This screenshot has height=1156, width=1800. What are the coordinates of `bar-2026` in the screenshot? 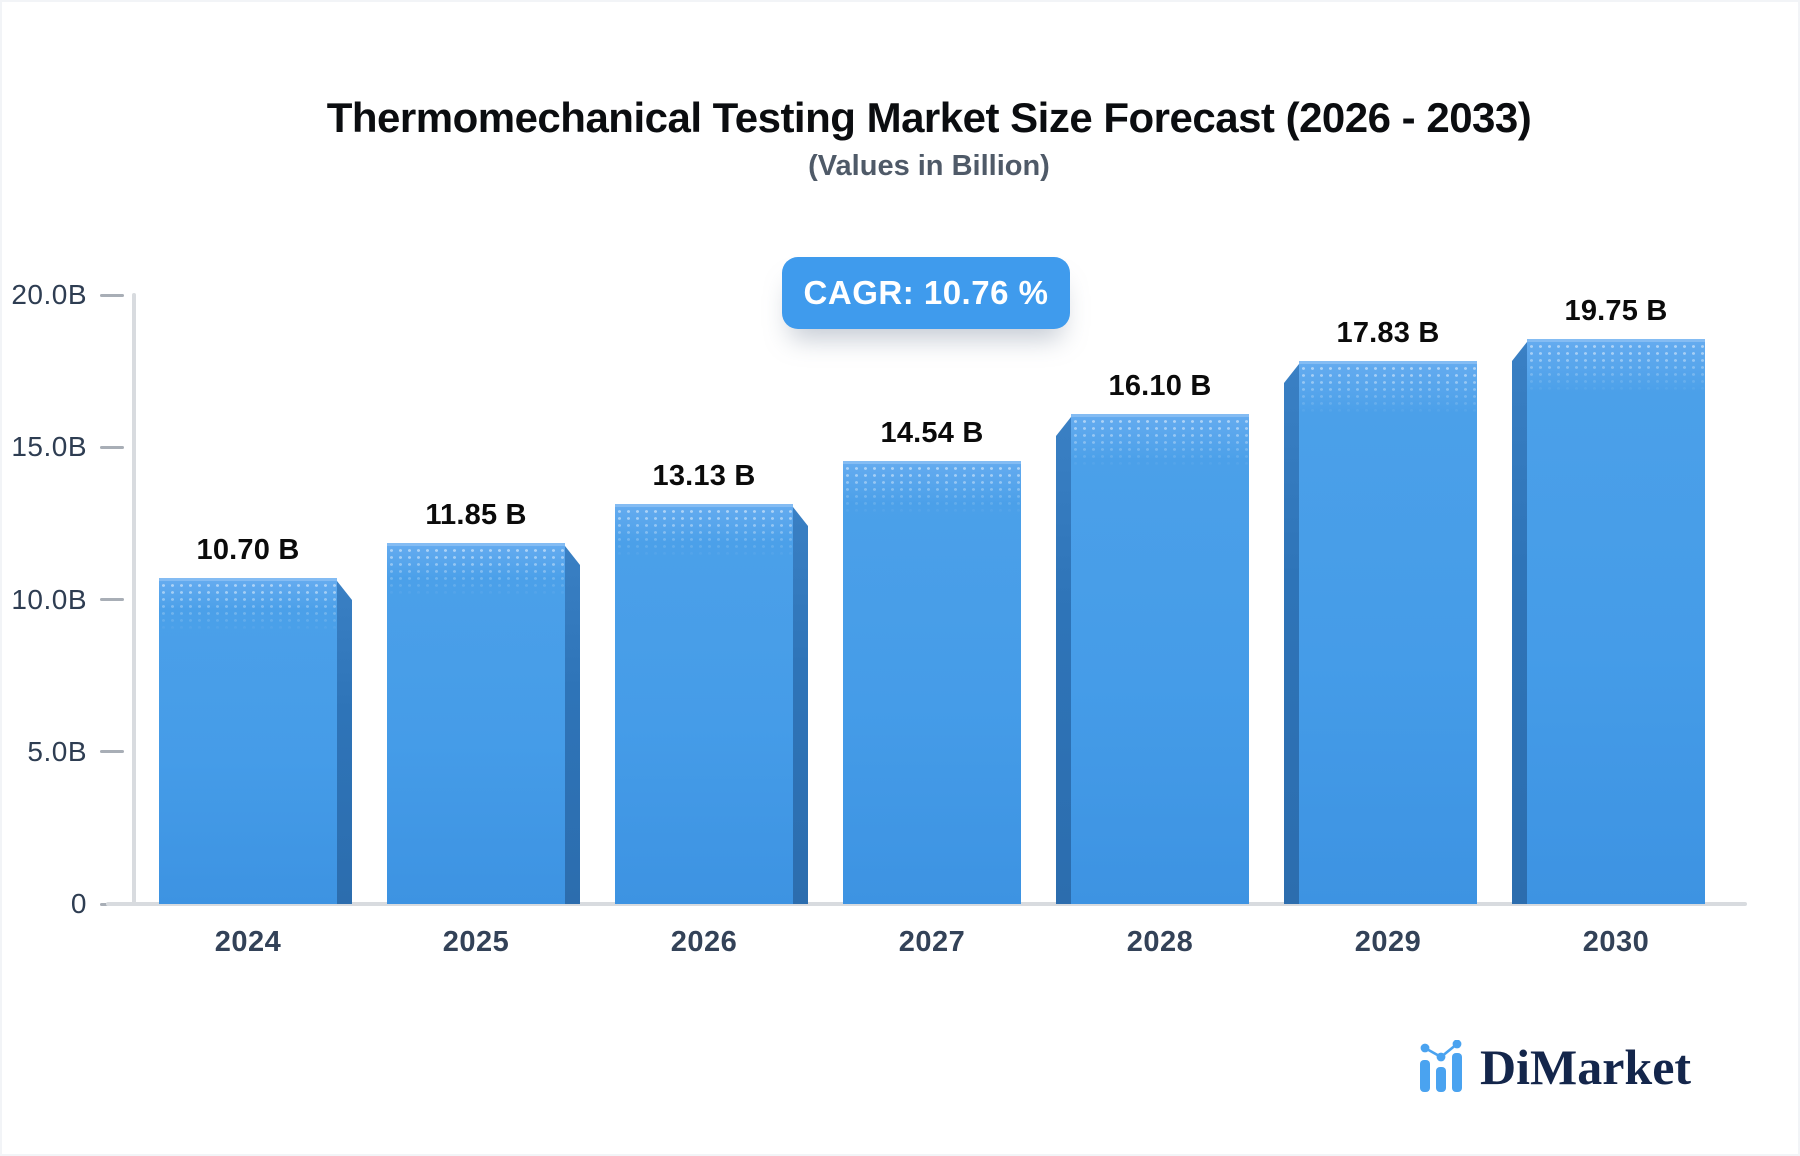 It's located at (711, 704).